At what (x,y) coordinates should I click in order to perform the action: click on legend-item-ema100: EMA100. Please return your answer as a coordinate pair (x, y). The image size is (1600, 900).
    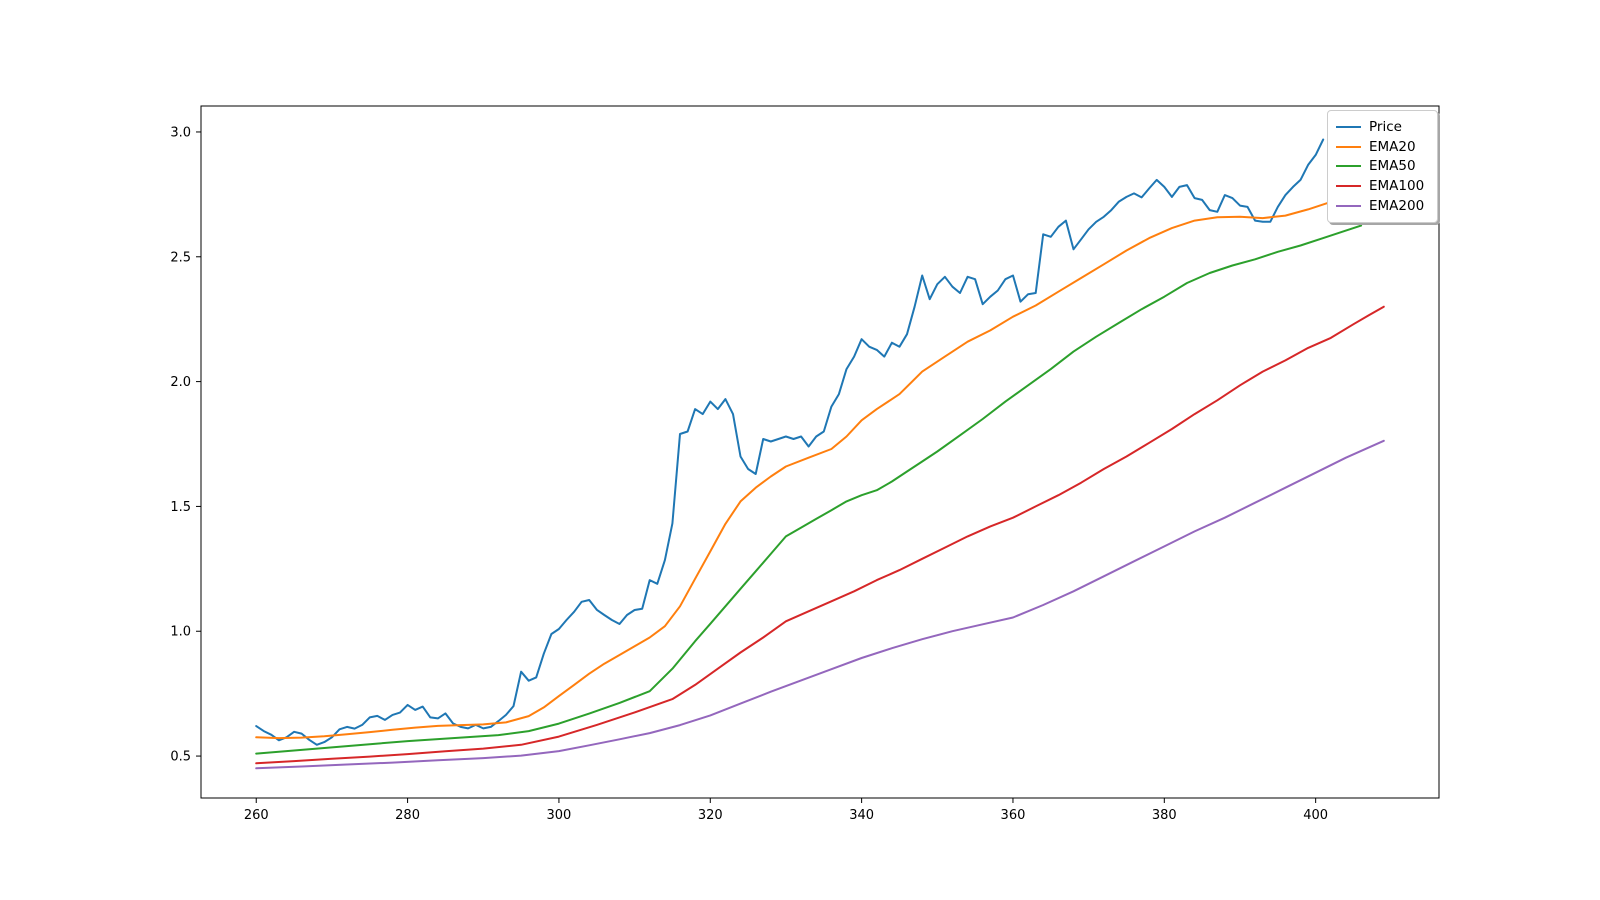
    Looking at the image, I should click on (1381, 186).